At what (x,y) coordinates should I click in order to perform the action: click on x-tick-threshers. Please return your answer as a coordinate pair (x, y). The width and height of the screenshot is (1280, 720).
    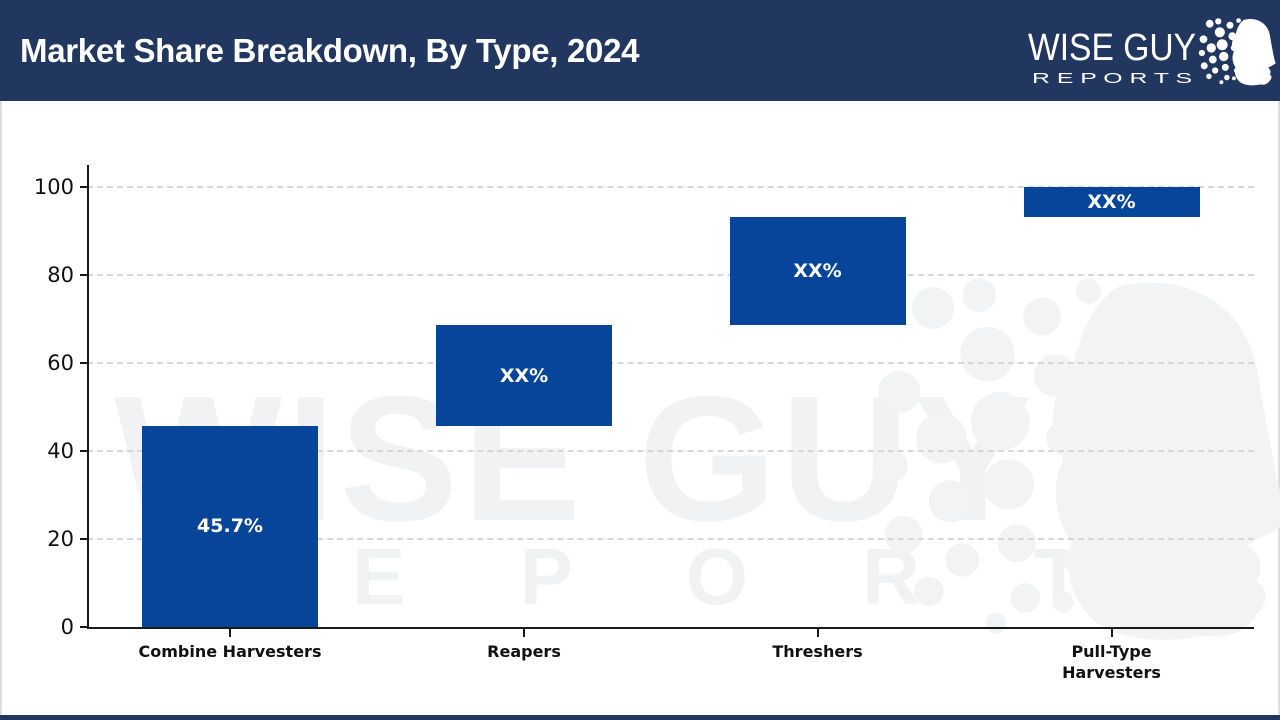
    Looking at the image, I should click on (817, 633).